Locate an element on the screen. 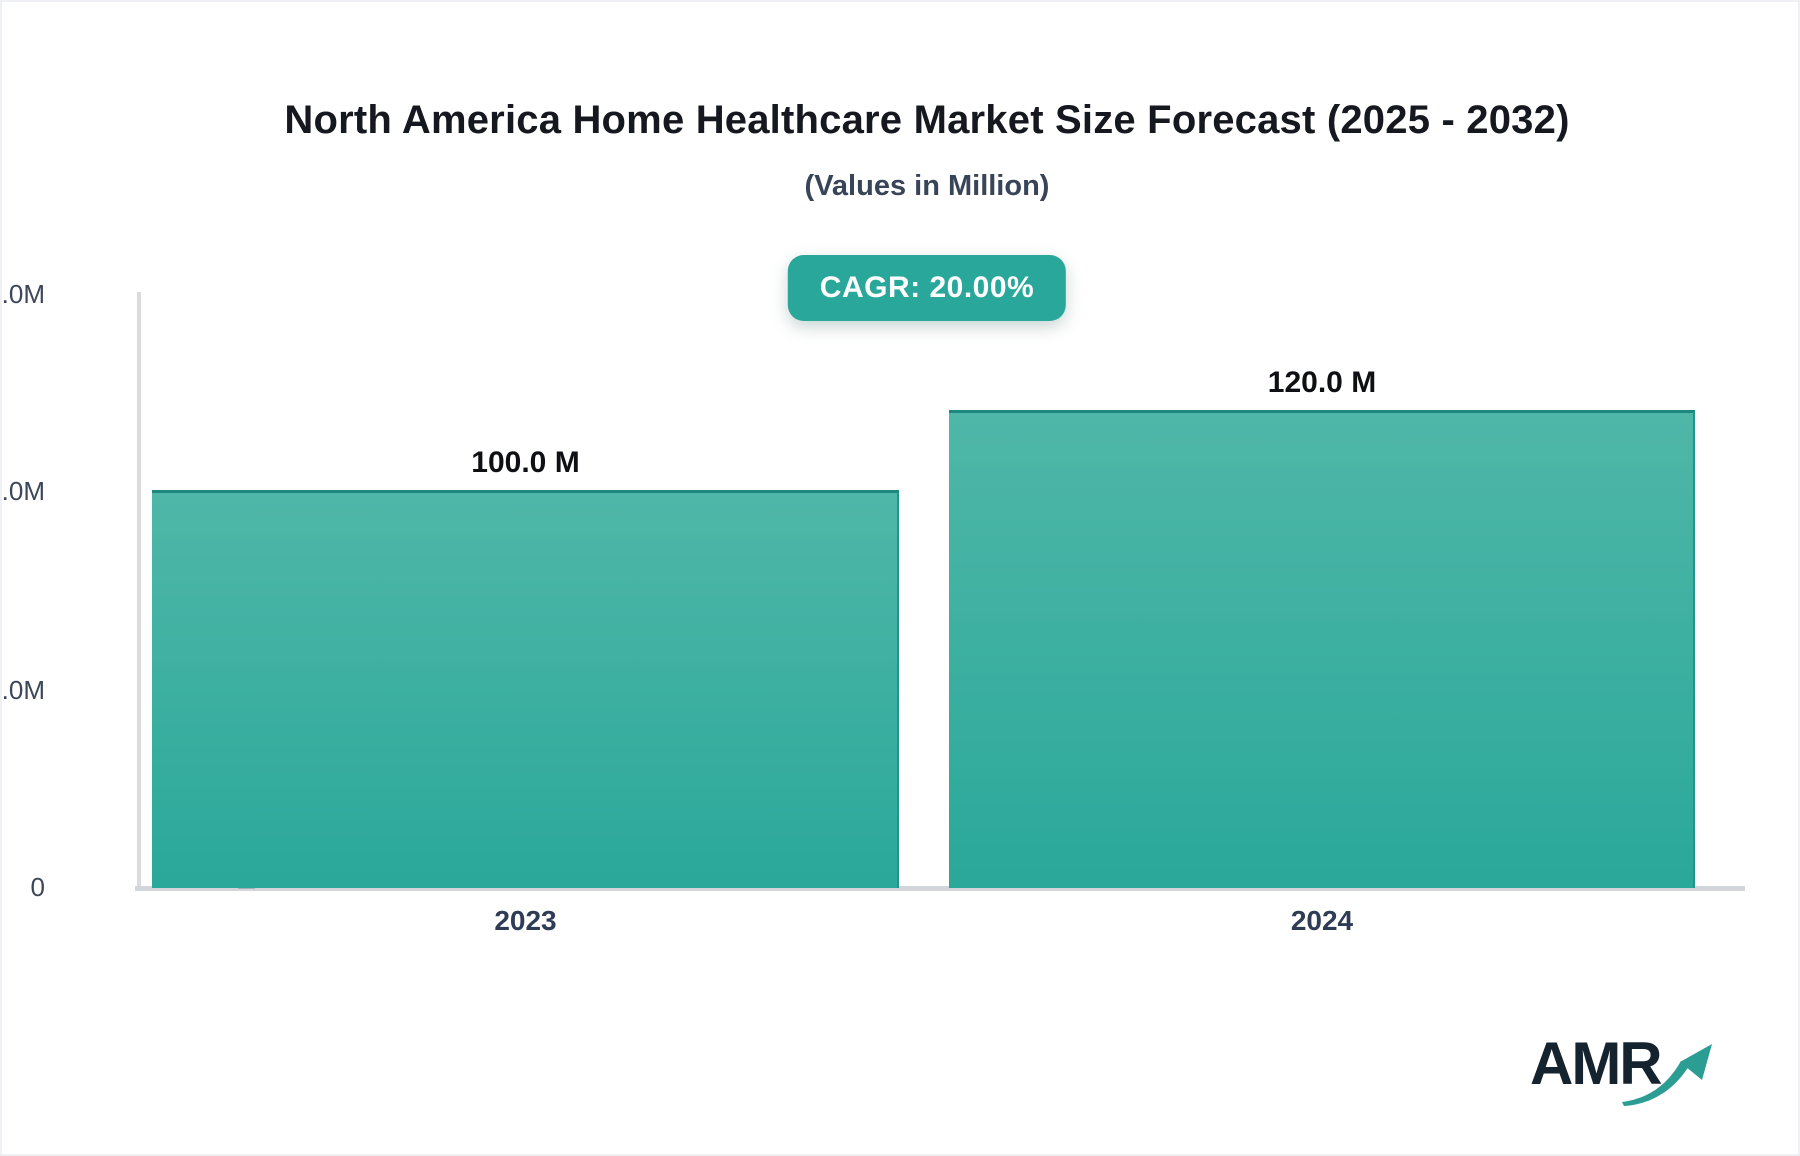 The height and width of the screenshot is (1156, 1800). bar-value-label-2023: 100.0 M is located at coordinates (525, 462).